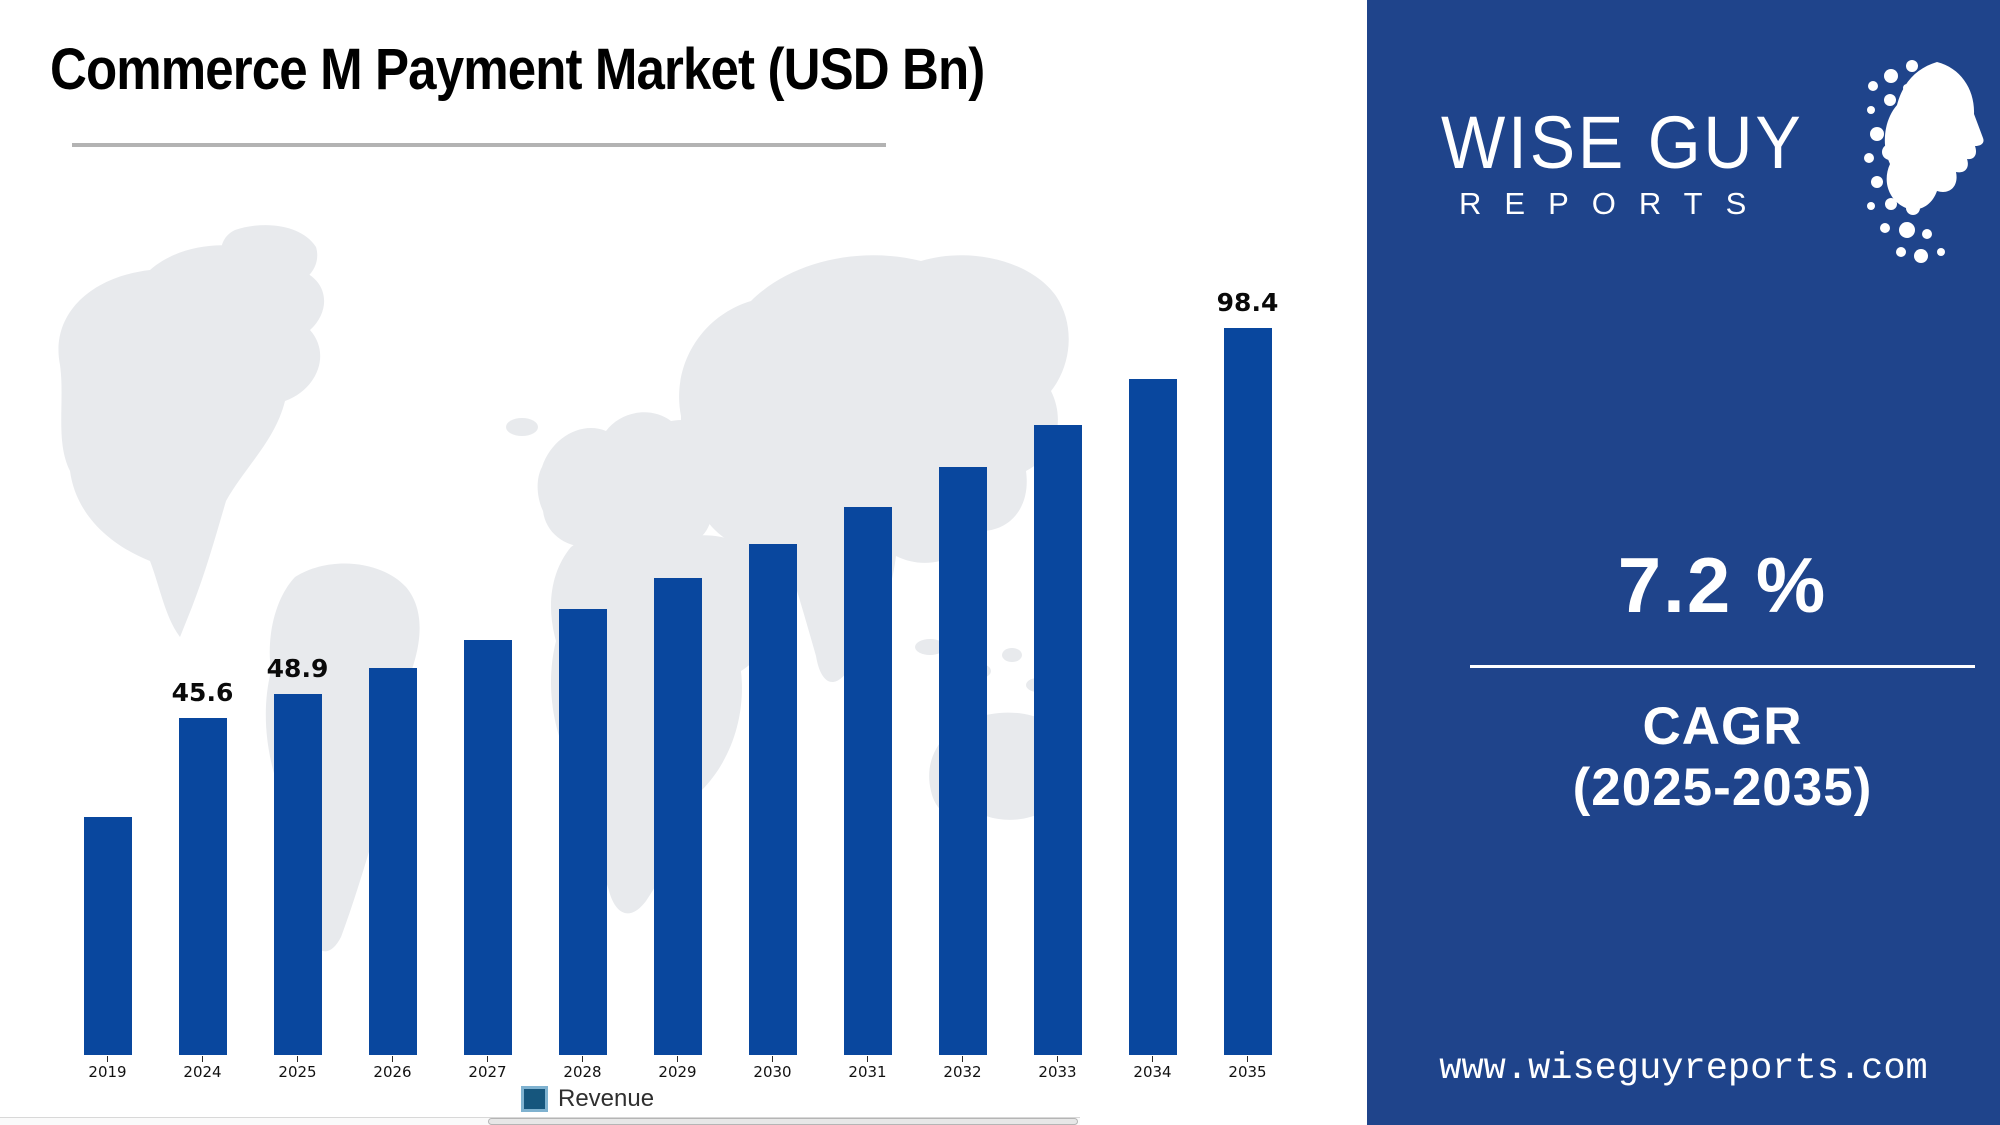 The height and width of the screenshot is (1125, 2000). I want to click on bar-2030, so click(772, 799).